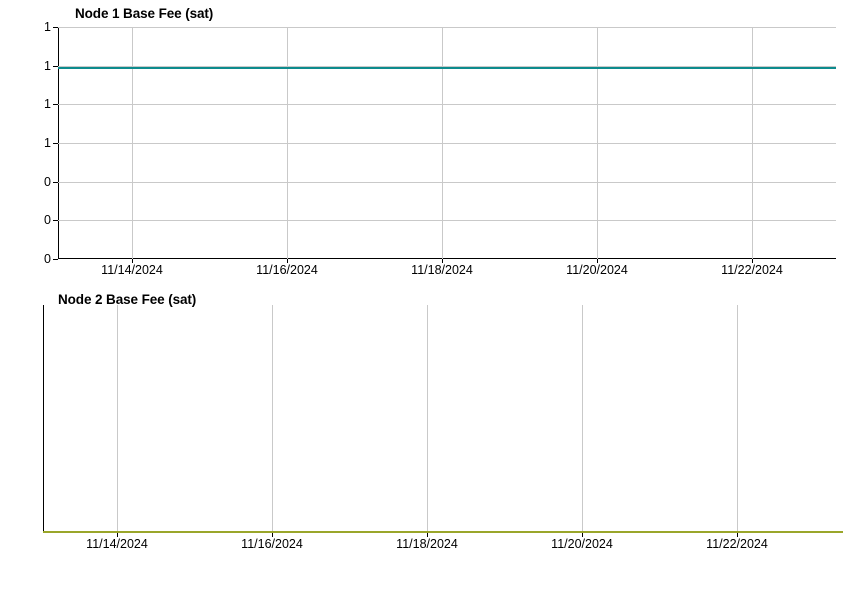 The height and width of the screenshot is (600, 860). Describe the element at coordinates (144, 13) in the screenshot. I see `chart-title-node-1: Node 1 Base Fee (sat)` at that location.